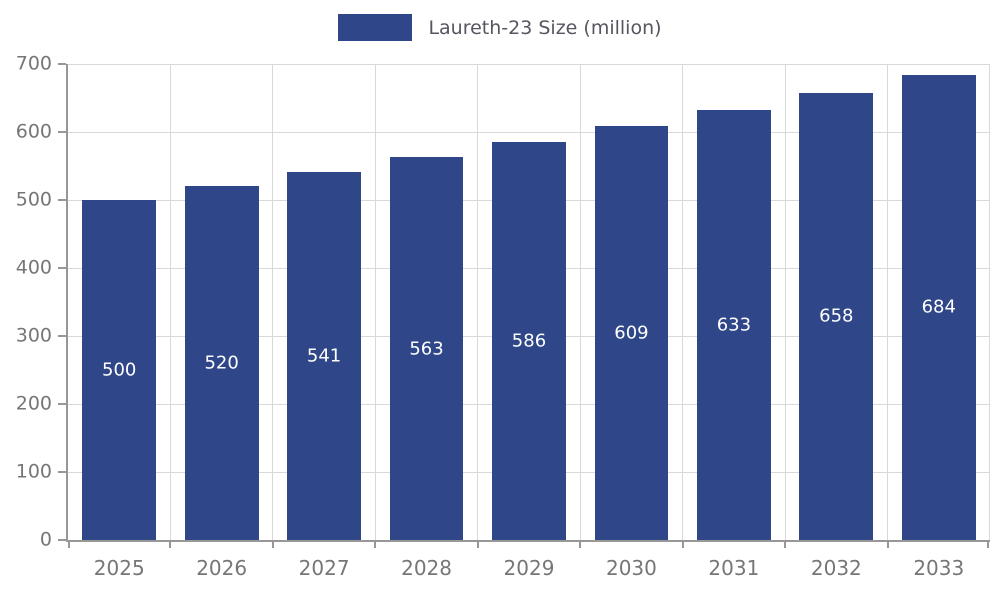 Image resolution: width=1000 pixels, height=600 pixels. What do you see at coordinates (222, 568) in the screenshot?
I see `x-axis-tick-label: 2026` at bounding box center [222, 568].